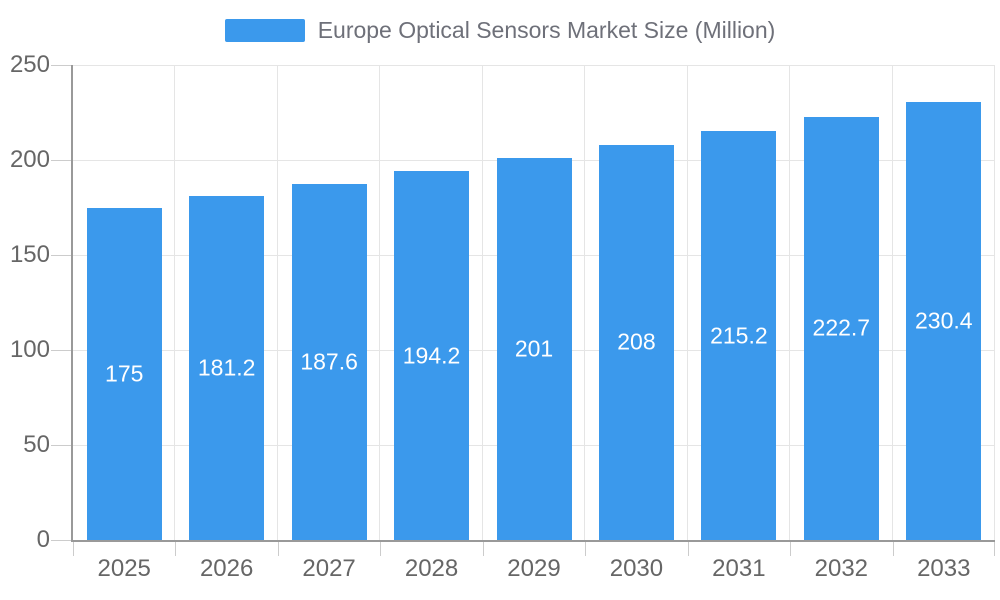  I want to click on bar-2029: 201, so click(534, 349).